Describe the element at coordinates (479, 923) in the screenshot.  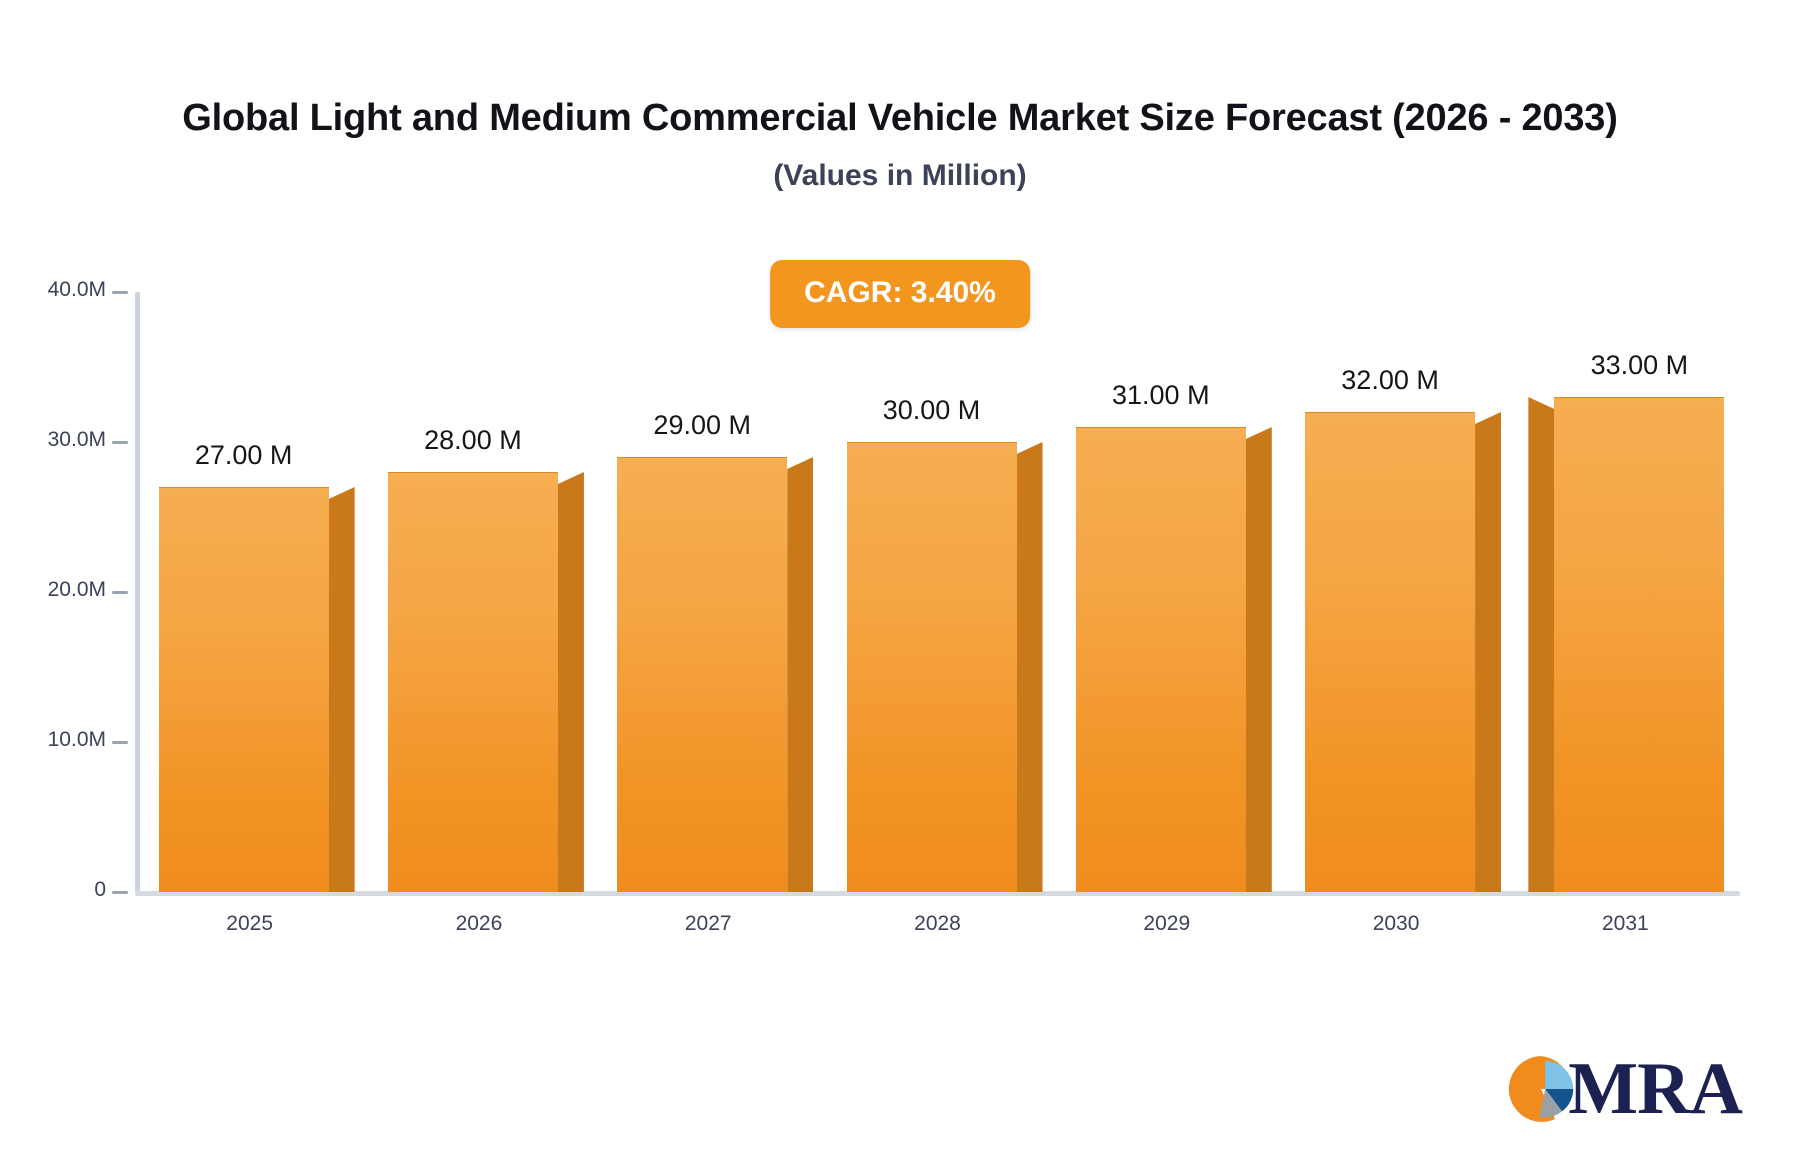
I see `x-axis-tick-label: 2026` at that location.